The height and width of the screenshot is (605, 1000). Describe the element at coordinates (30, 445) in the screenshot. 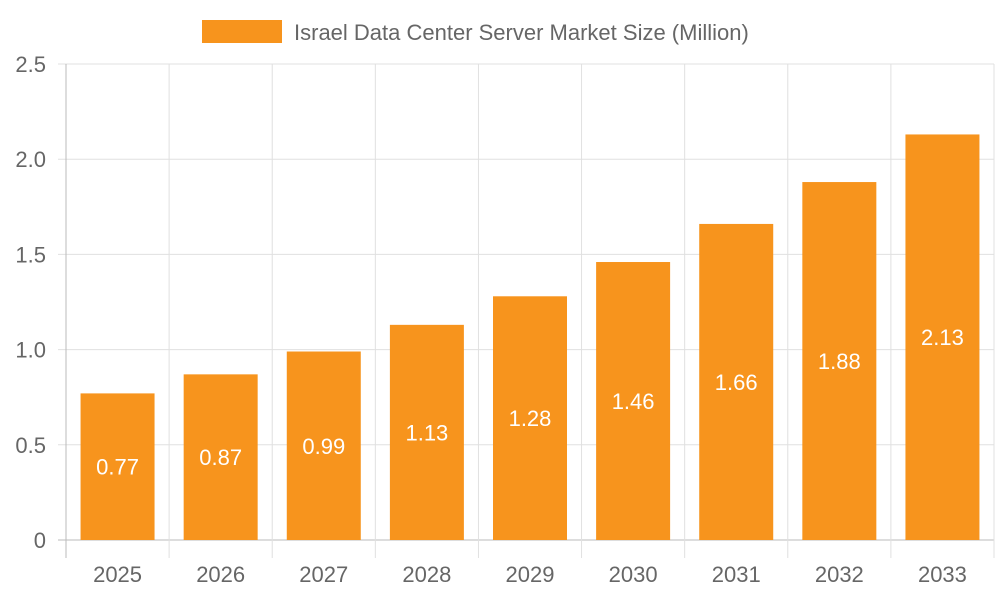

I see `y-tick-label: 0.5` at that location.